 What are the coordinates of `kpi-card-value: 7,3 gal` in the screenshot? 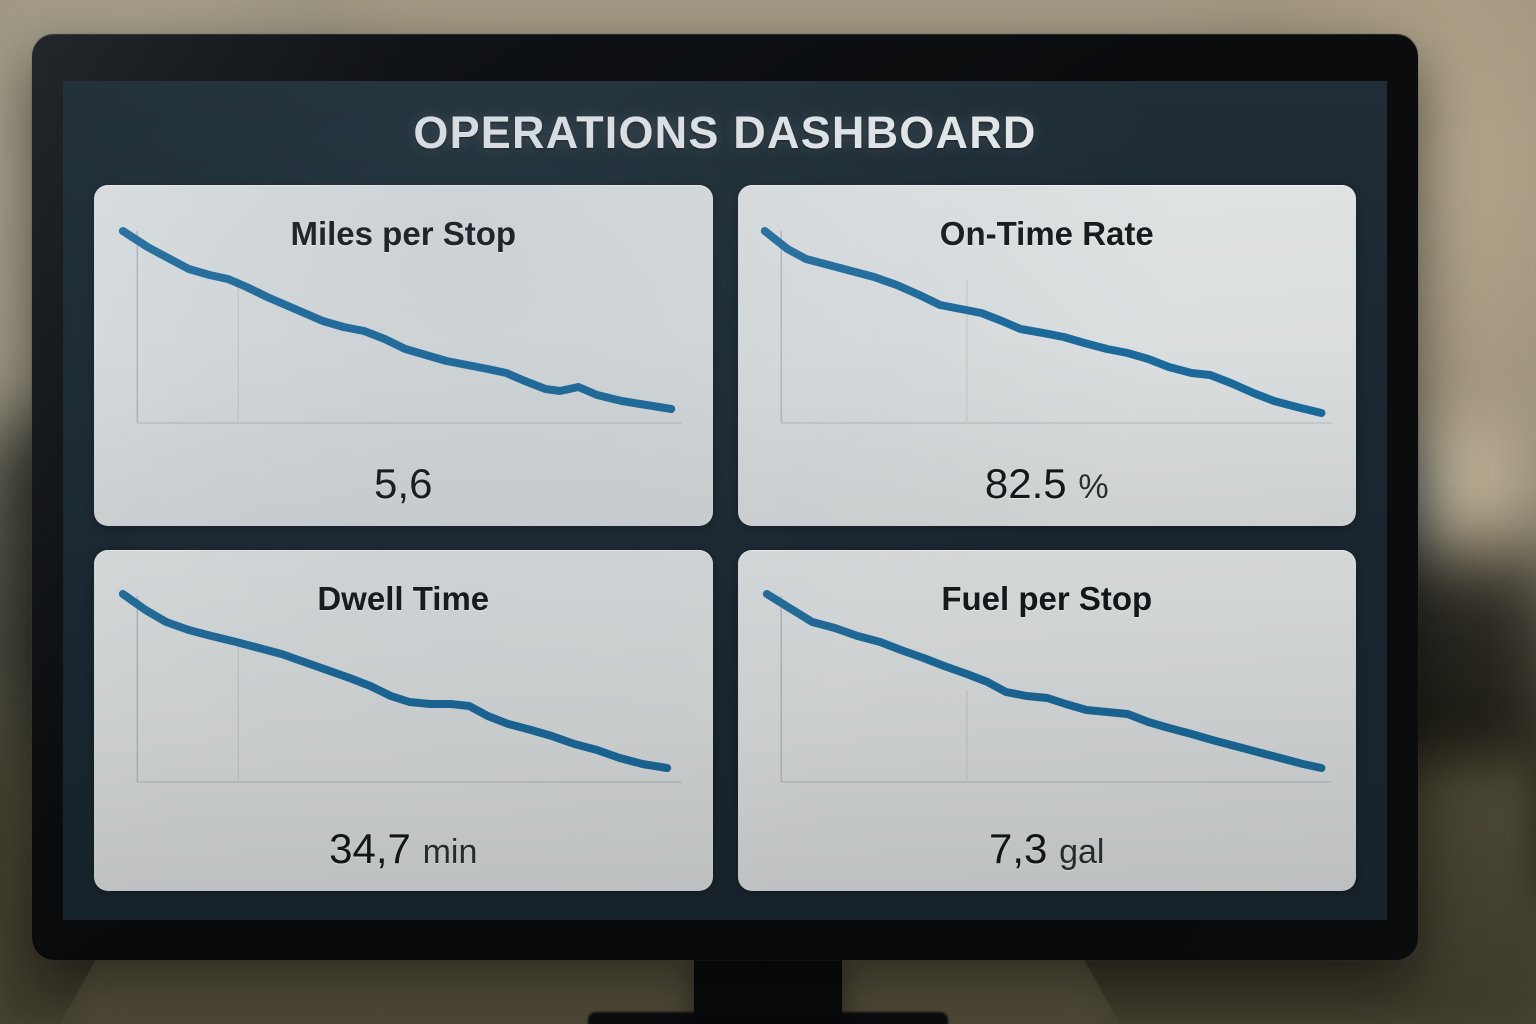 It's located at (1046, 849).